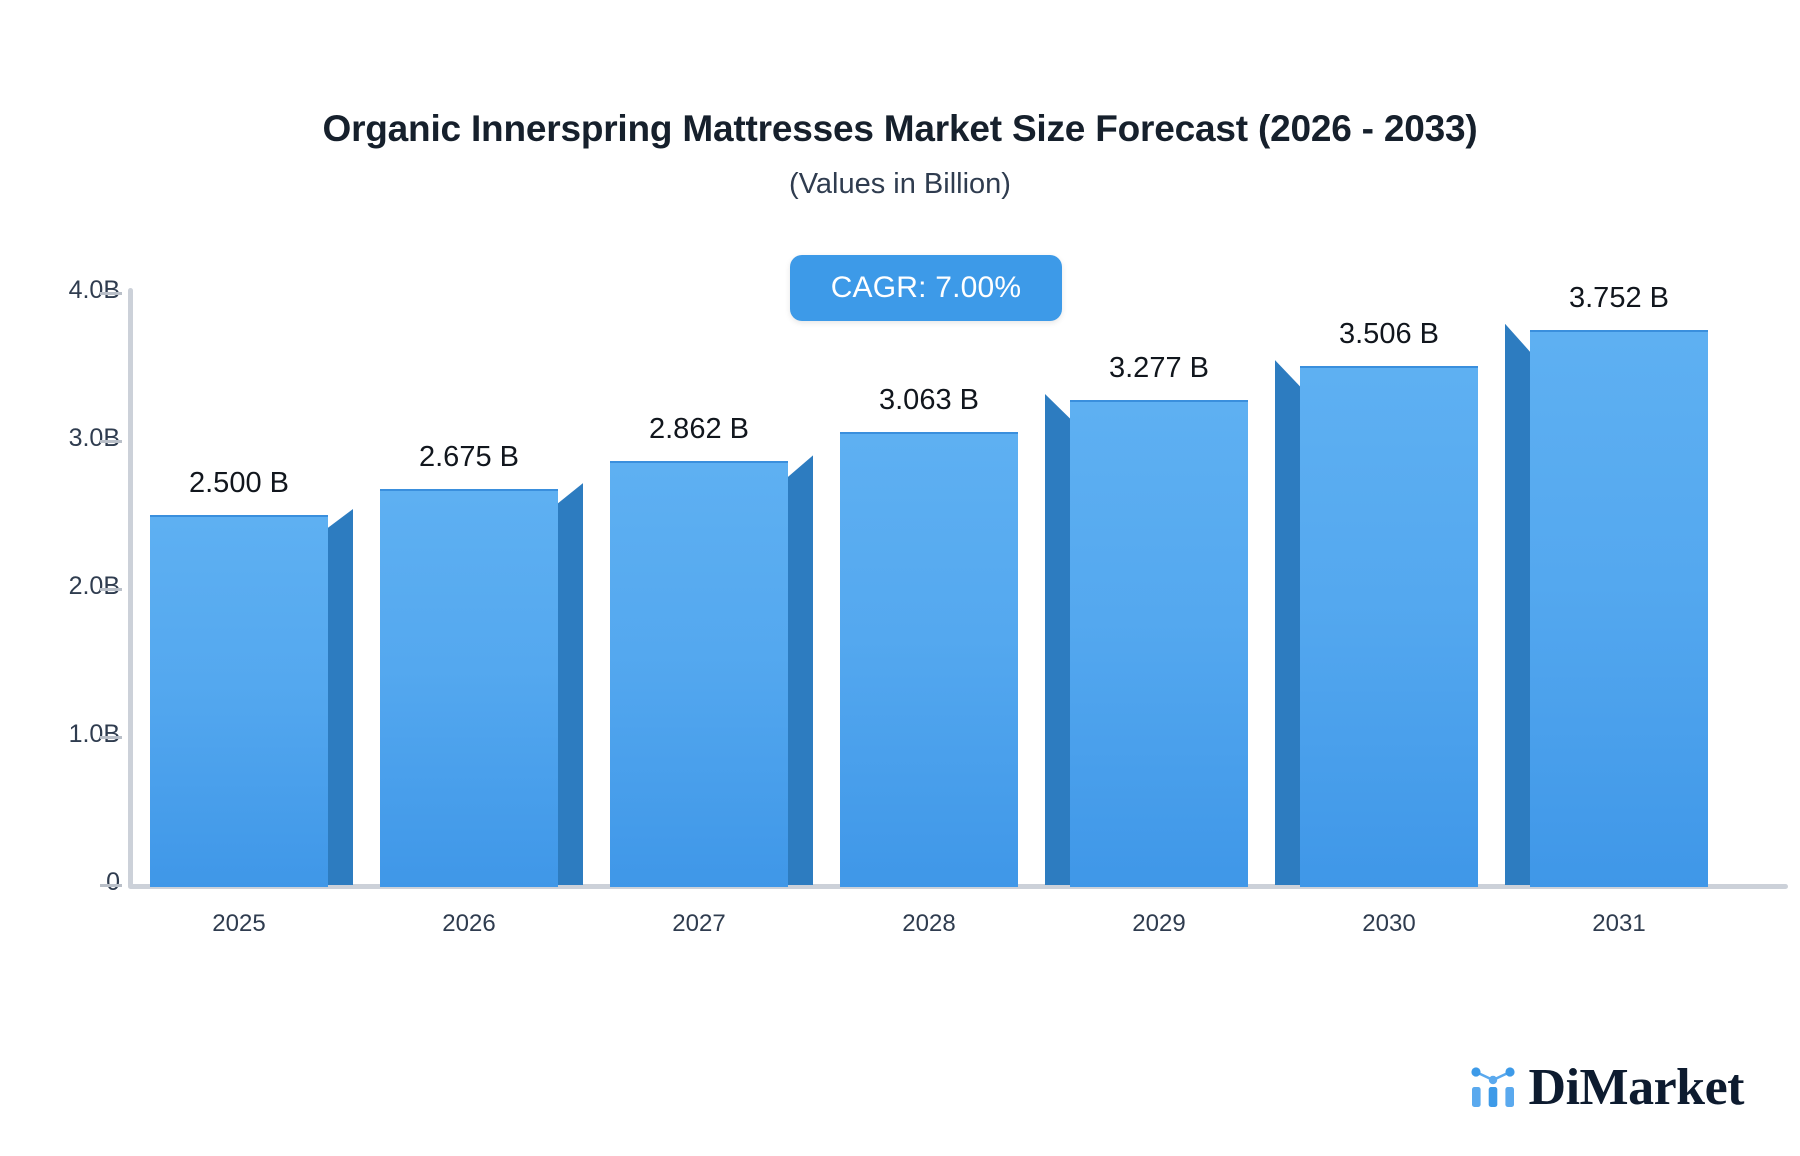 The image size is (1800, 1156). I want to click on bar-value-label: 2.675 B, so click(469, 457).